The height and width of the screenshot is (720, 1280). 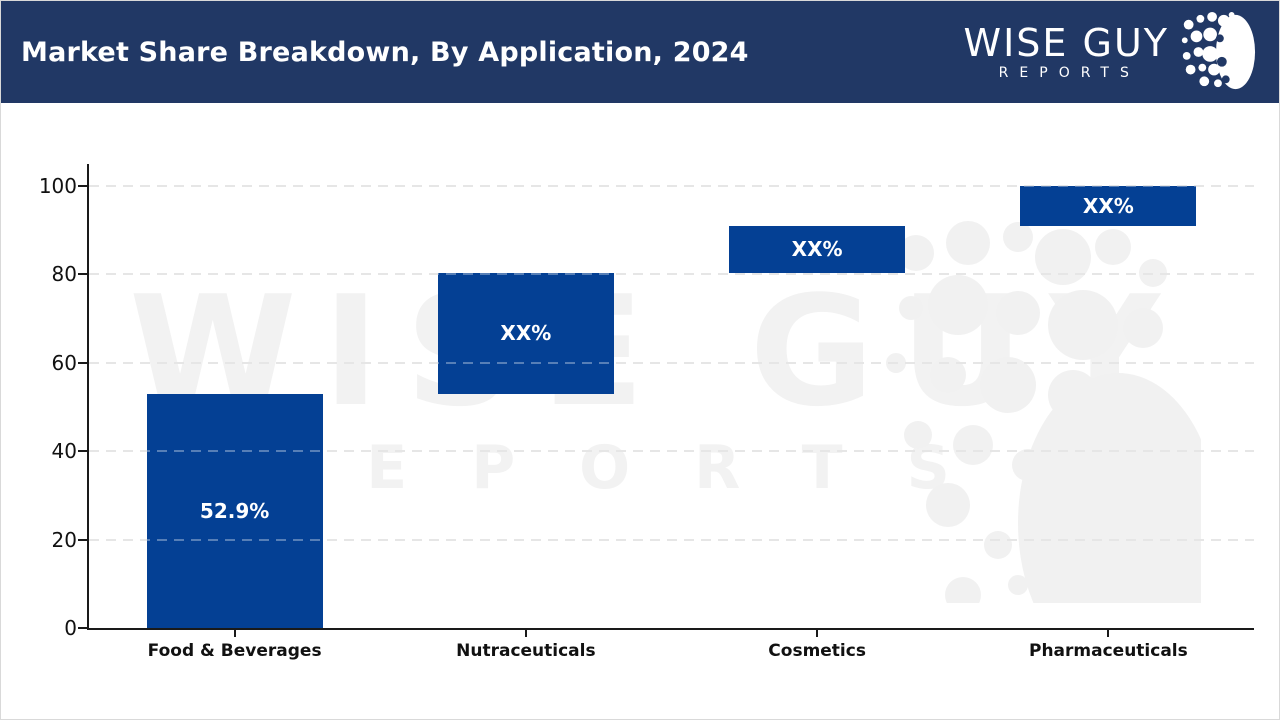 I want to click on y-axis-line, so click(x=88, y=397).